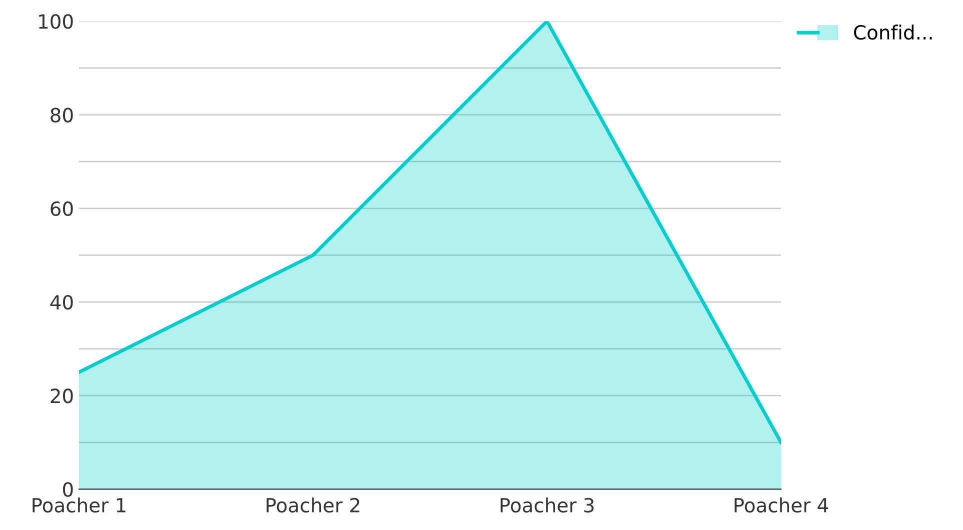  I want to click on y-tick-label: 80, so click(61, 115).